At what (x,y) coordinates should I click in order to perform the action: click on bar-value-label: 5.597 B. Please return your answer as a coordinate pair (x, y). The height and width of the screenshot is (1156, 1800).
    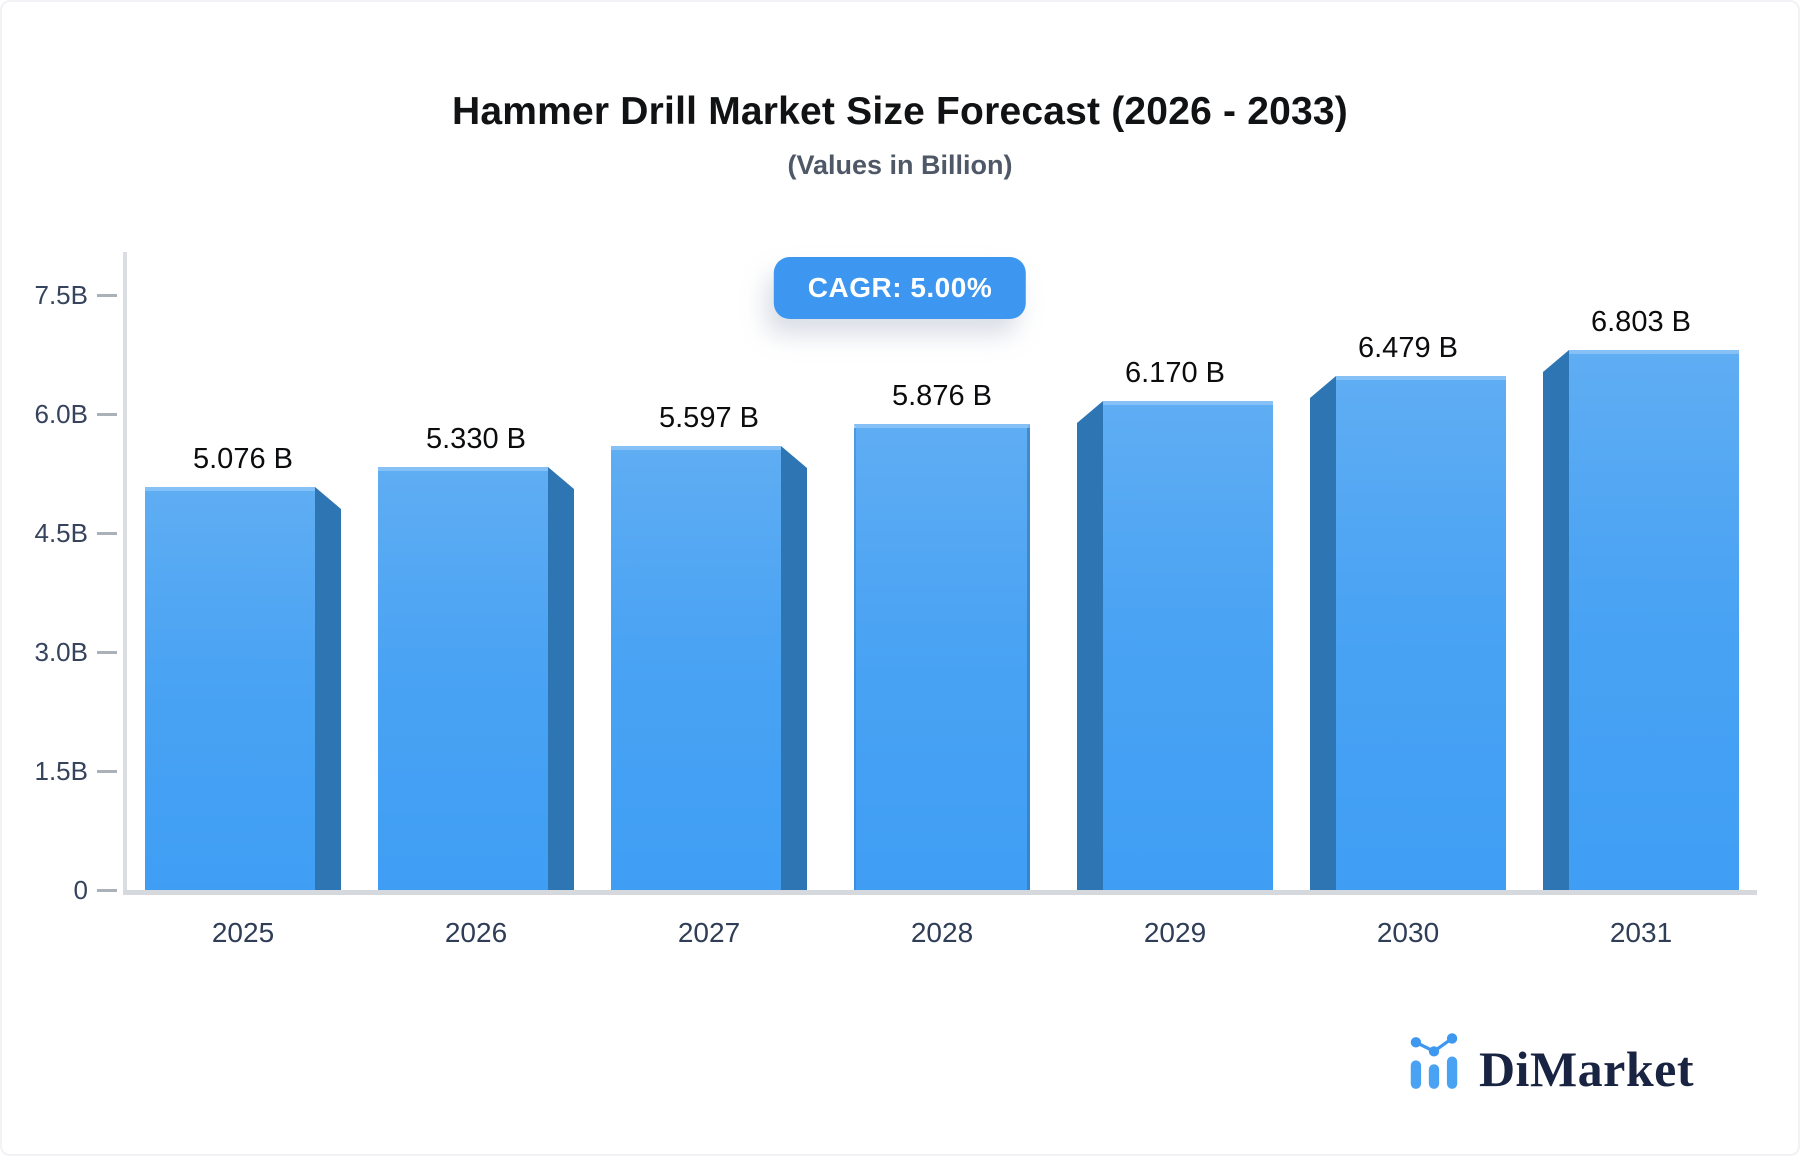
    Looking at the image, I should click on (709, 418).